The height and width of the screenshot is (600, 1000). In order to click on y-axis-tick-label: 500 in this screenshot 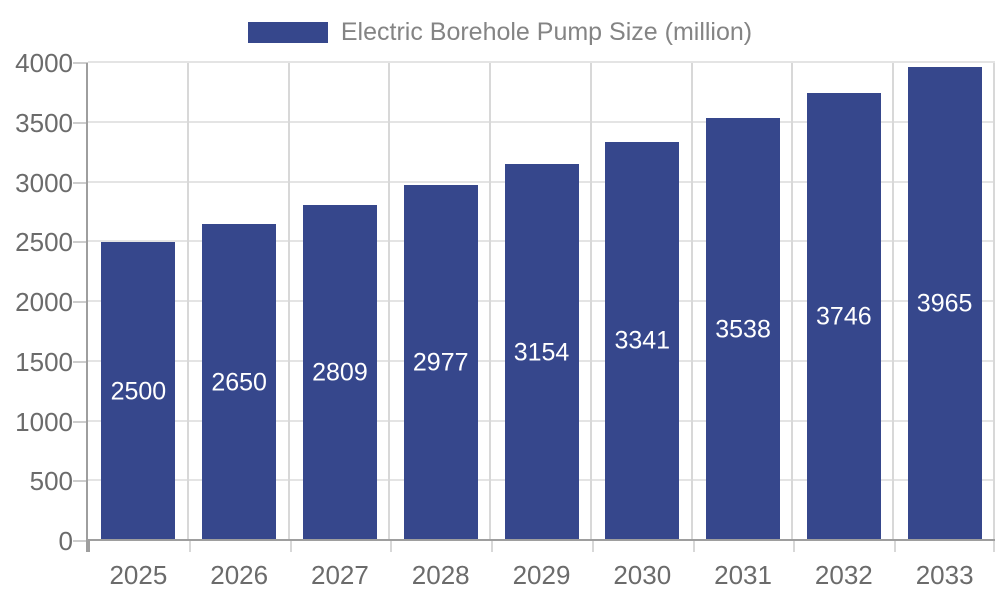, I will do `click(51, 481)`.